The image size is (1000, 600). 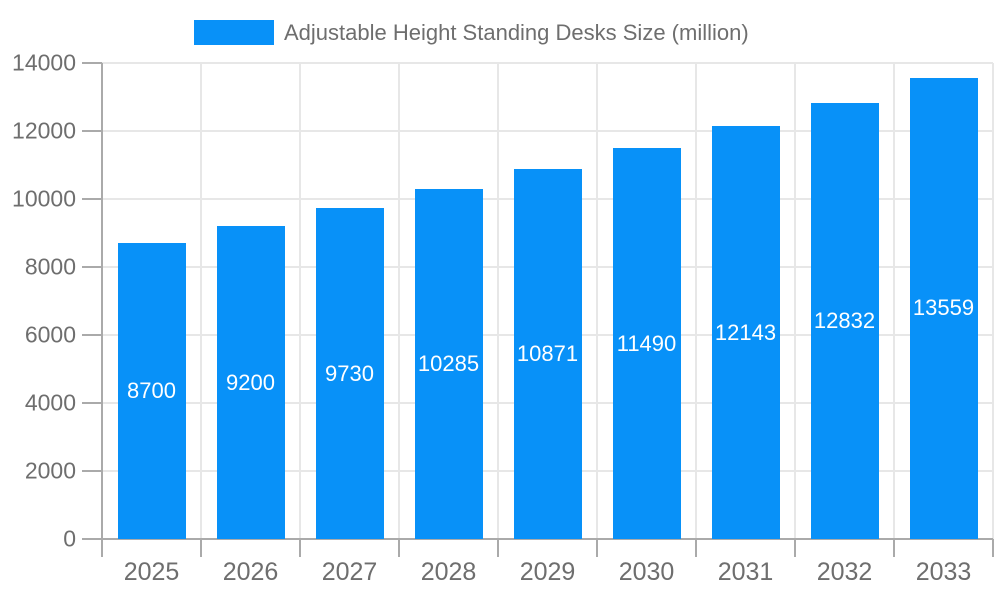 What do you see at coordinates (50, 334) in the screenshot?
I see `y-axis-label: 6000` at bounding box center [50, 334].